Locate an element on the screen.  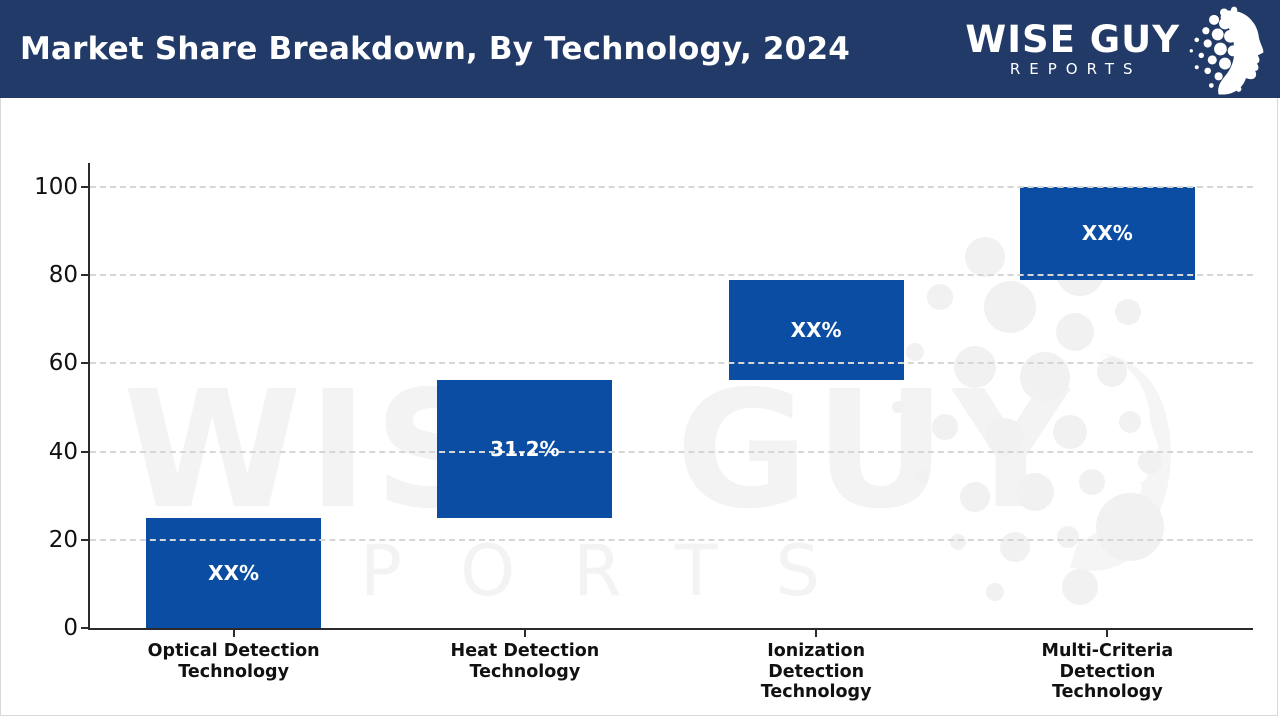
ytick-label-60: 60 is located at coordinates (63, 363).